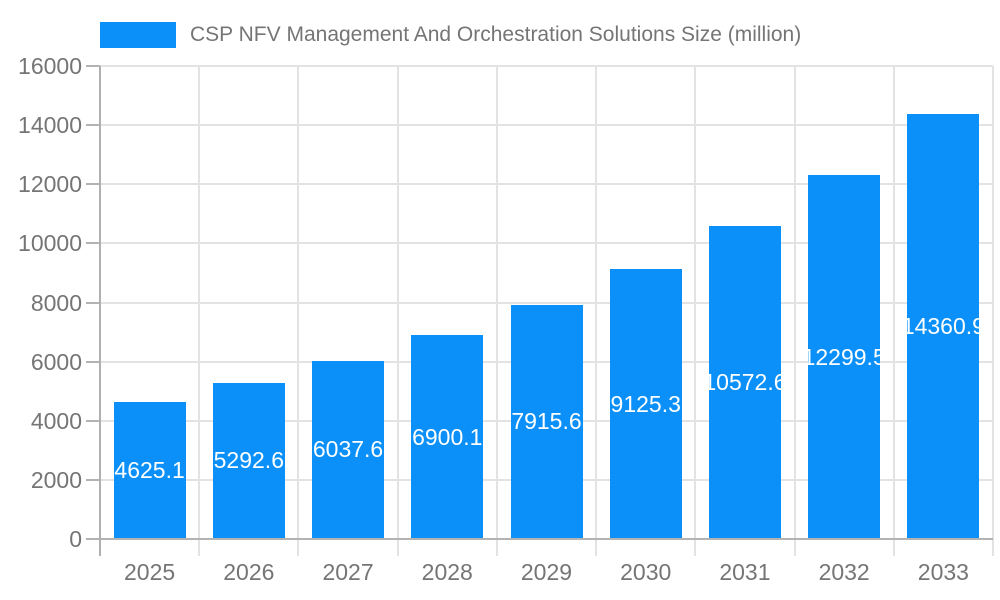  I want to click on y-tick-label: 10000, so click(50, 243).